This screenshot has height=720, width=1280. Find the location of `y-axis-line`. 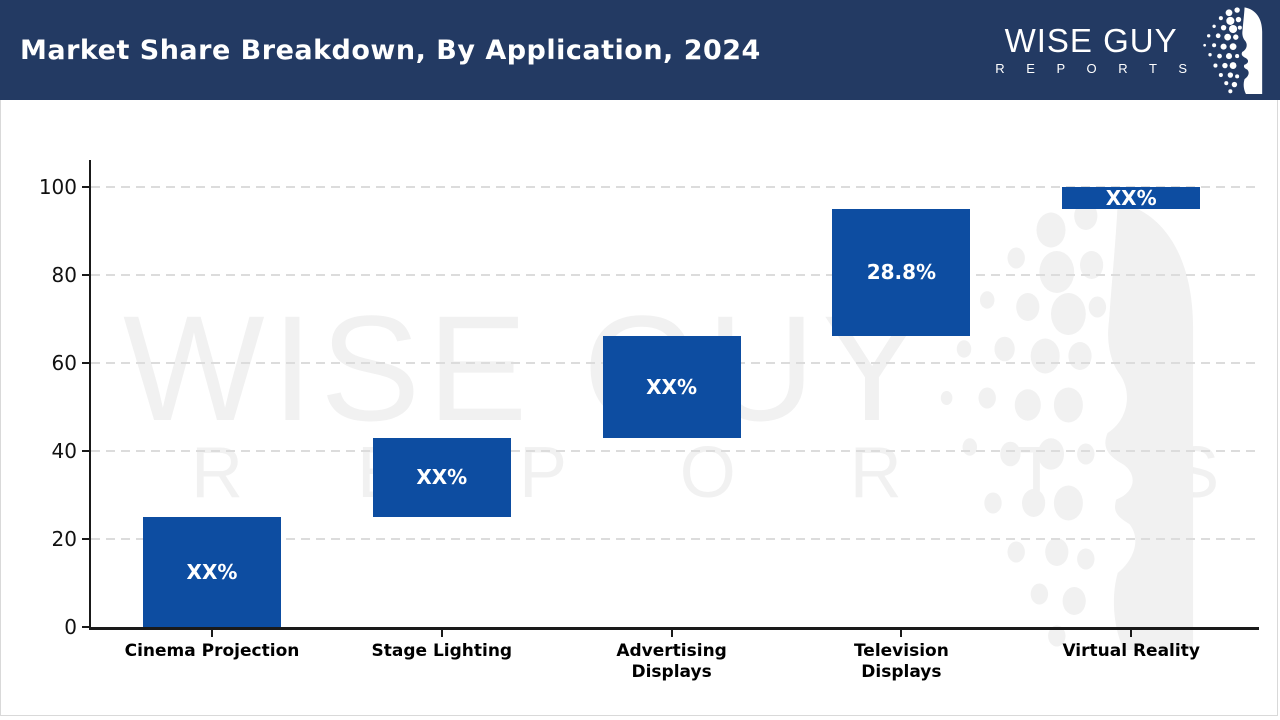

y-axis-line is located at coordinates (90, 394).